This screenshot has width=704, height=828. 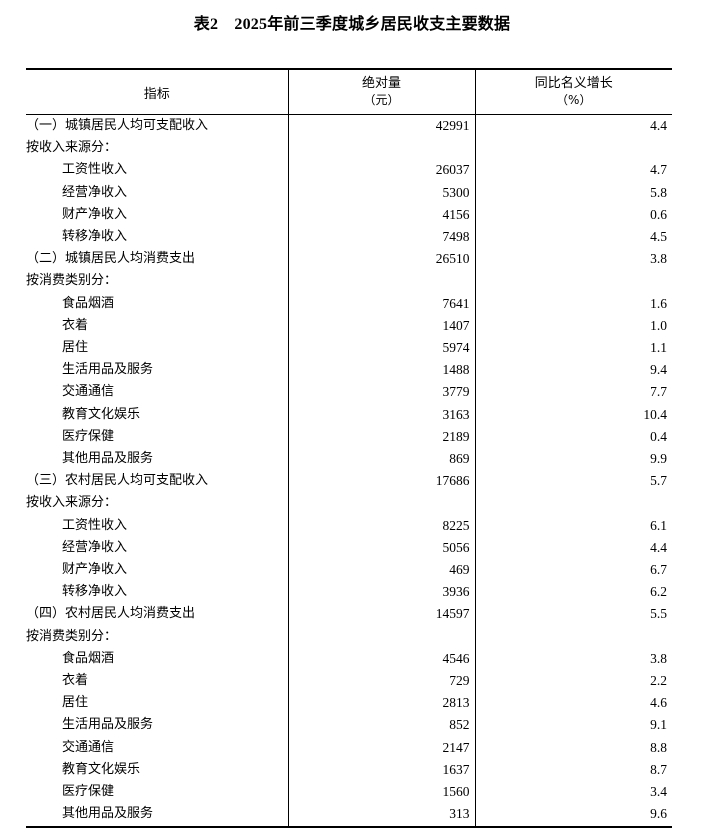 I want to click on row-growth-value: 1.1, so click(x=573, y=348).